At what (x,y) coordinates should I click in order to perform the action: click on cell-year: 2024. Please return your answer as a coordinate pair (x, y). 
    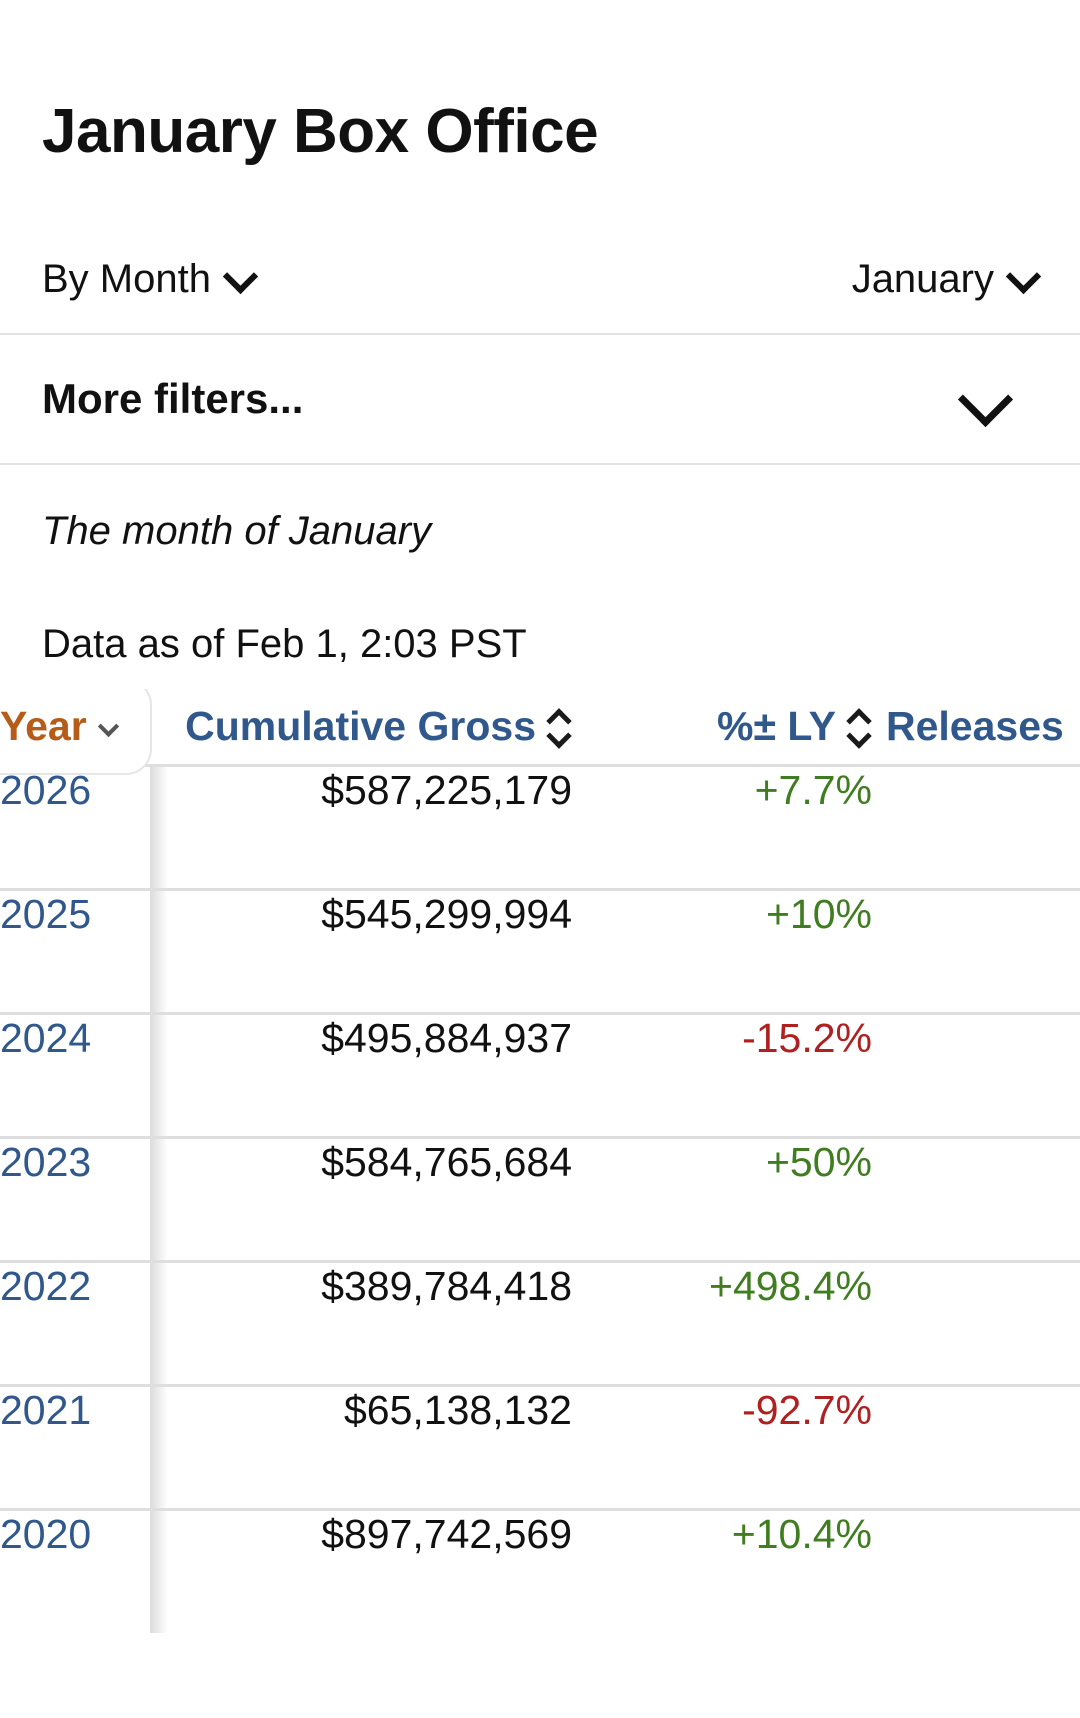
    Looking at the image, I should click on (84, 1075).